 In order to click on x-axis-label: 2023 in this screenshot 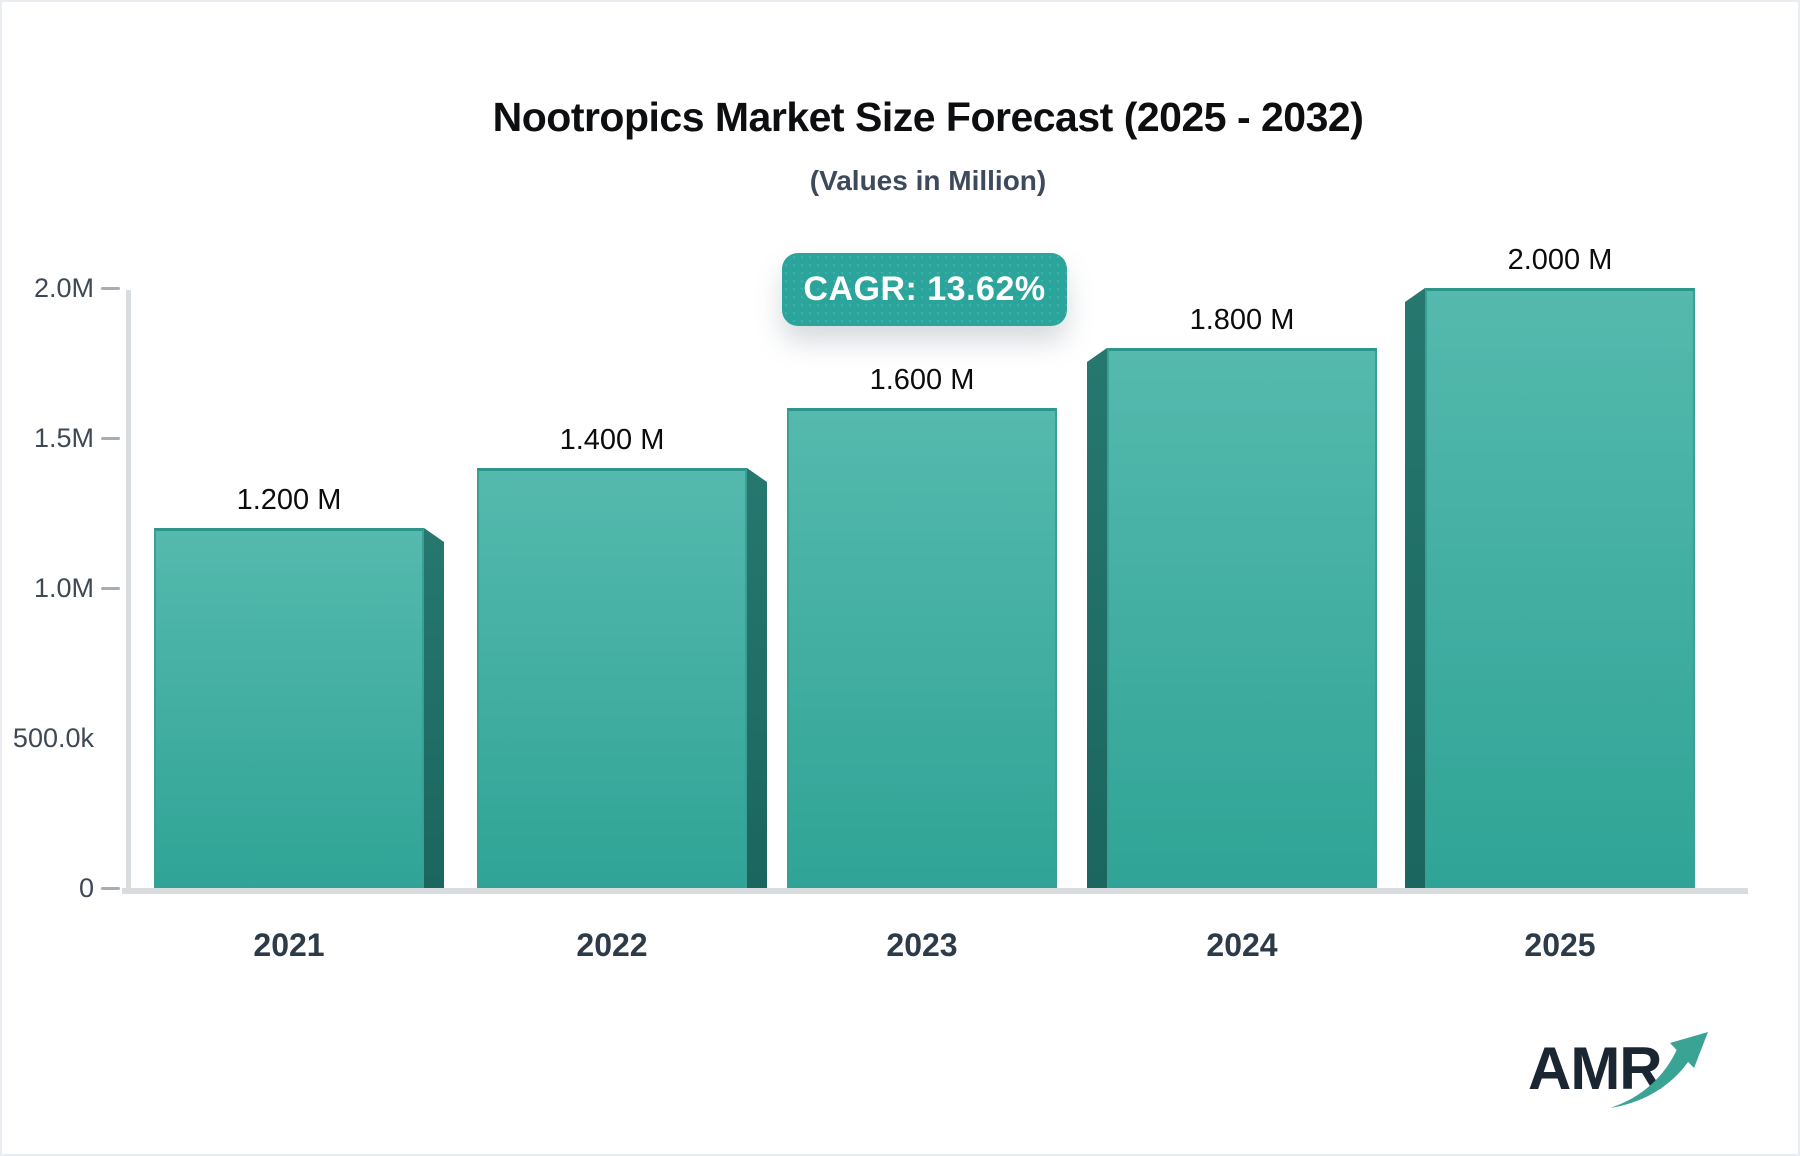, I will do `click(922, 945)`.